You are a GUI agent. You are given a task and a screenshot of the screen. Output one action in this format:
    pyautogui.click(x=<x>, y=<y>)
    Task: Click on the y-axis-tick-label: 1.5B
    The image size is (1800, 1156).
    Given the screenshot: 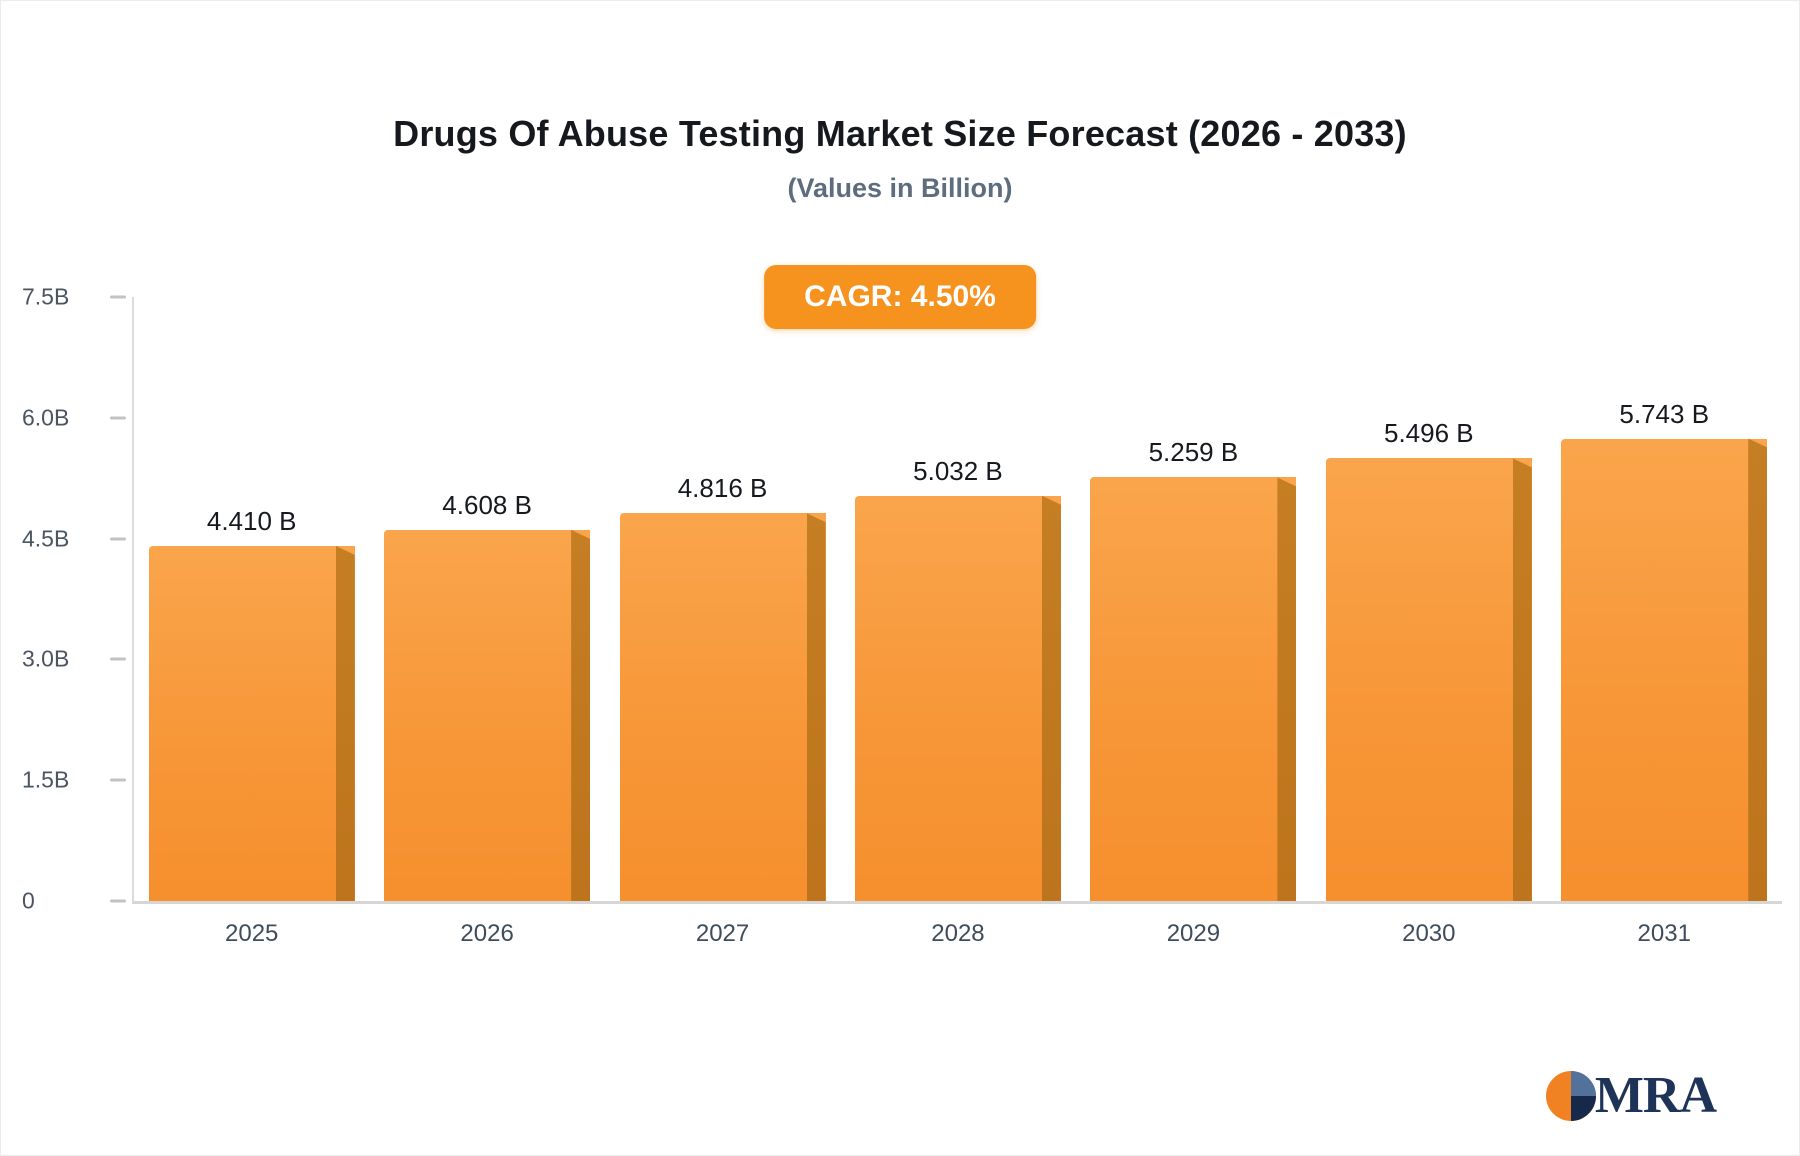 What is the action you would take?
    pyautogui.click(x=46, y=779)
    